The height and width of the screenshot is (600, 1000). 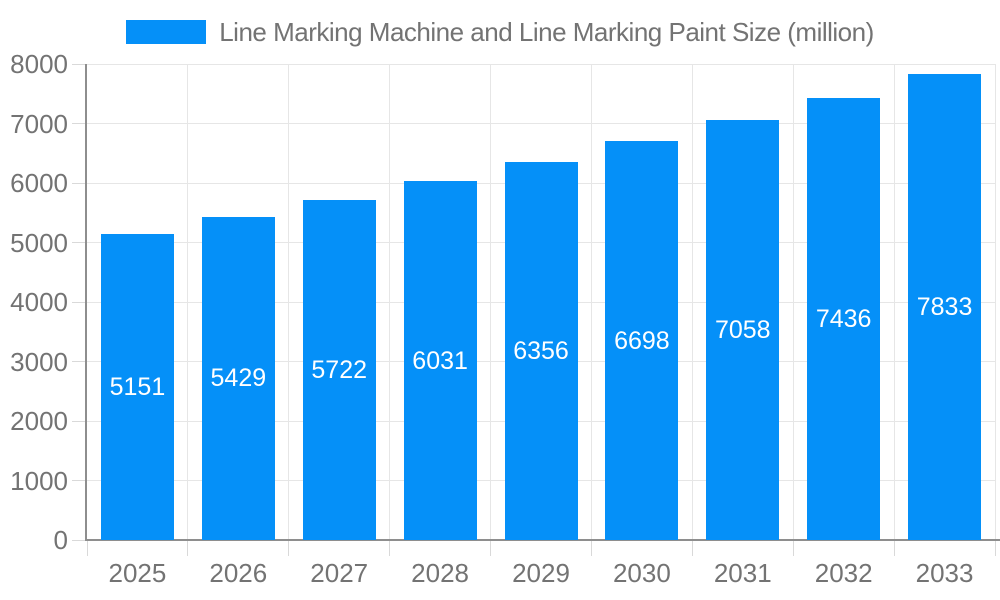 I want to click on y-axis-line, so click(x=86, y=302).